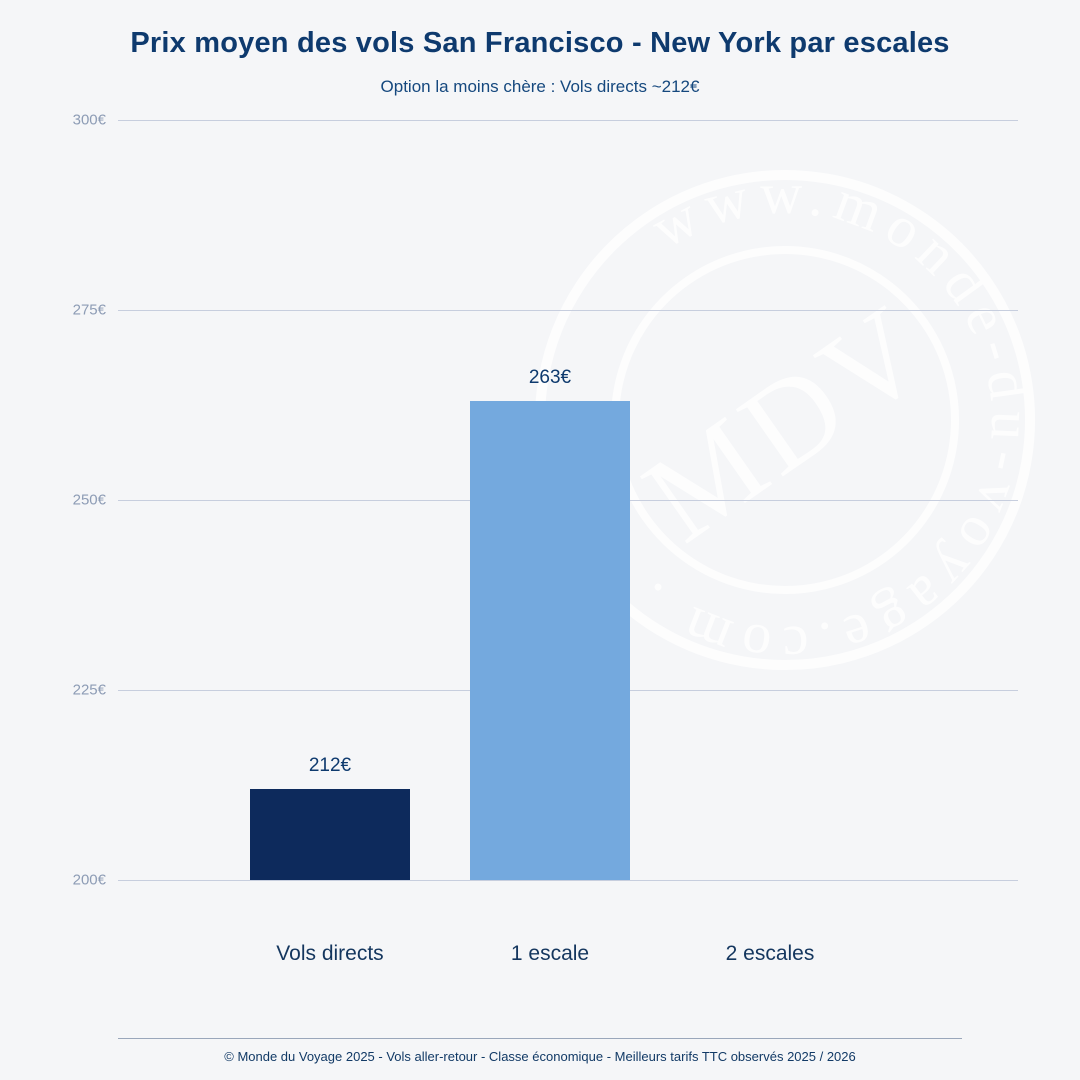 Image resolution: width=1080 pixels, height=1080 pixels. Describe the element at coordinates (89, 500) in the screenshot. I see `y-axis-tick-label: 250€` at that location.